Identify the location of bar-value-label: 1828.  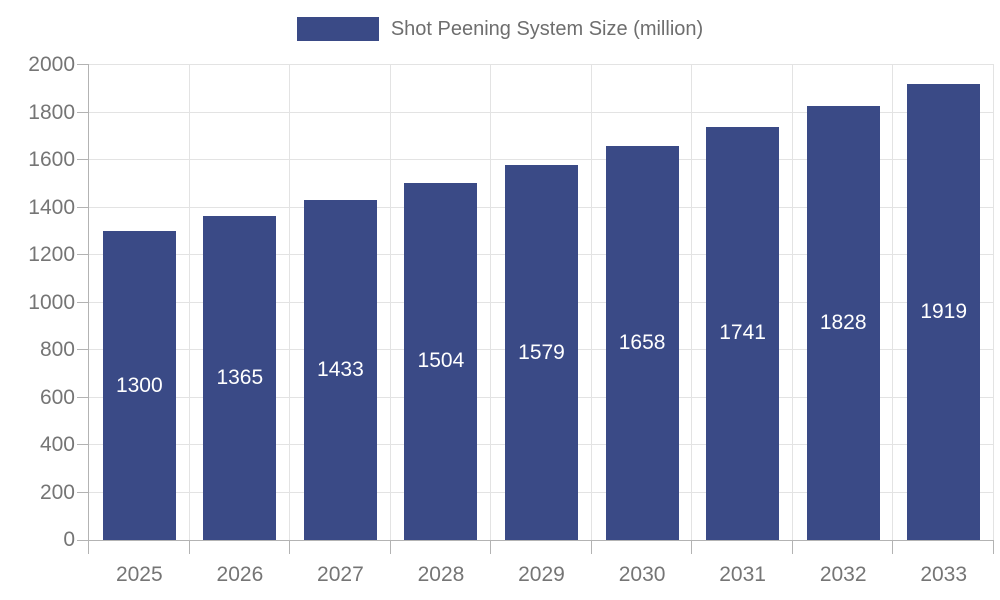
(843, 322).